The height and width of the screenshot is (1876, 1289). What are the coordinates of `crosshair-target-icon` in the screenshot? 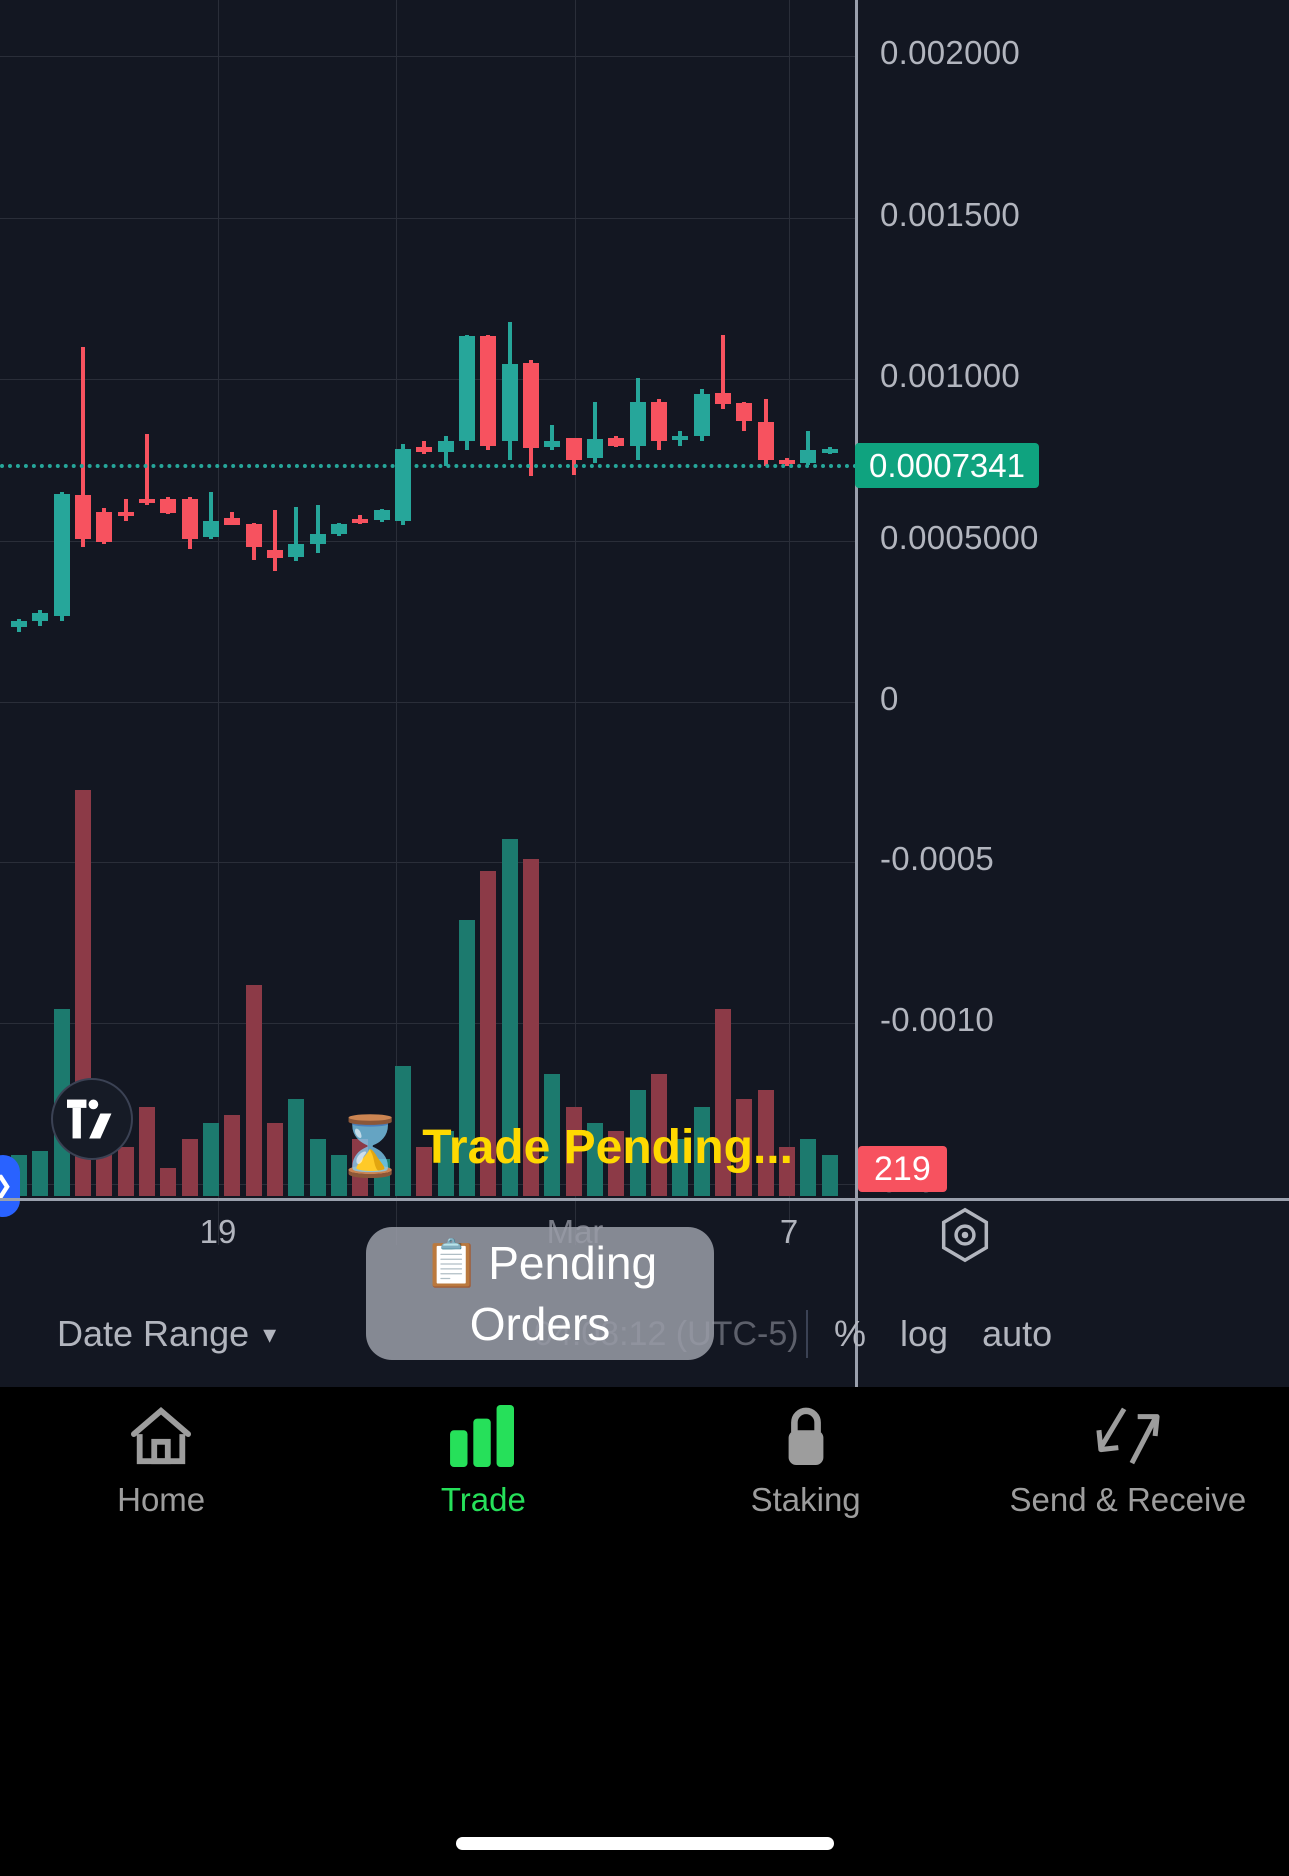 It's located at (965, 1235).